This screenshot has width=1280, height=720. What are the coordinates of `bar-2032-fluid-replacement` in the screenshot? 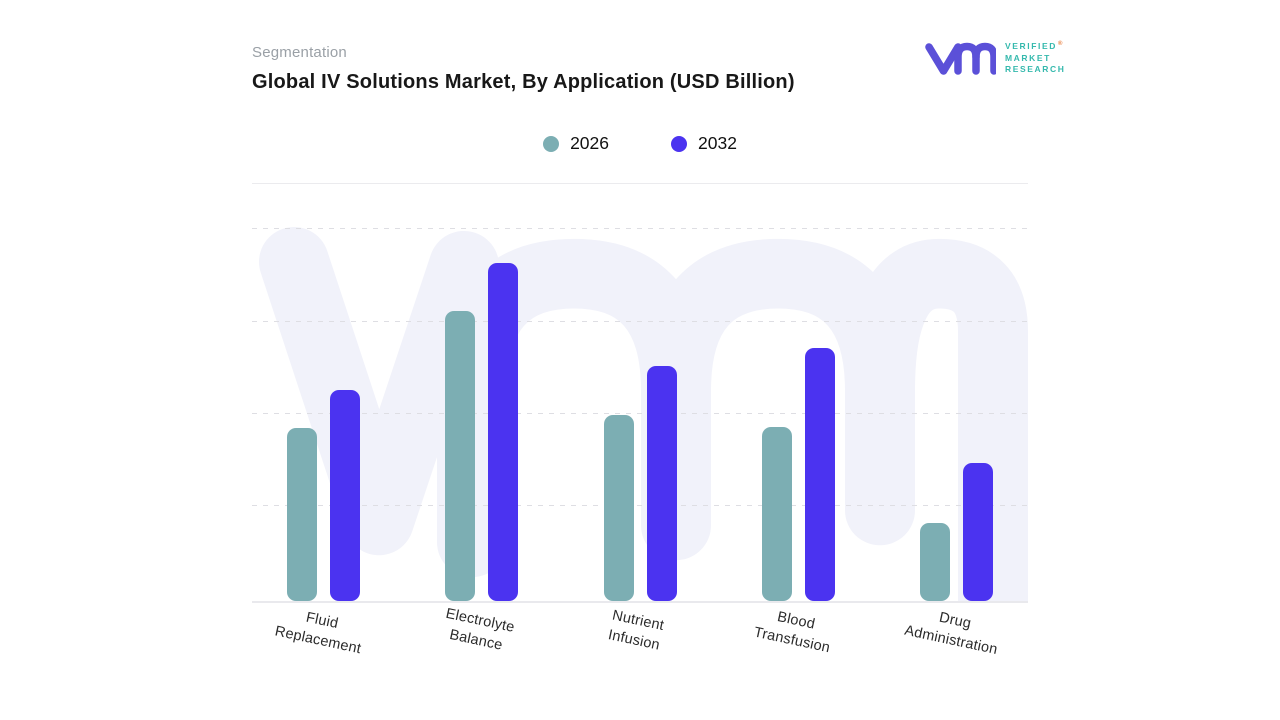 It's located at (345, 495).